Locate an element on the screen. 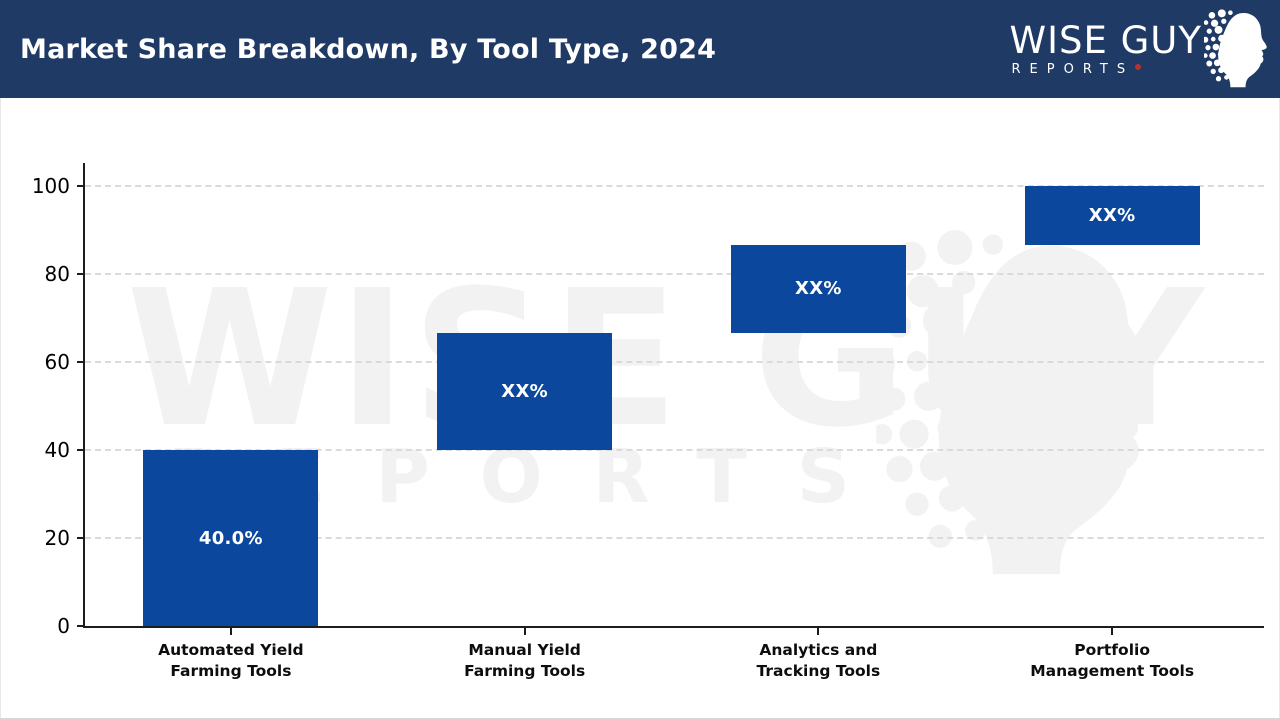 This screenshot has height=720, width=1280. logo-text-block: WISE GUY REPORTS is located at coordinates (1106, 49).